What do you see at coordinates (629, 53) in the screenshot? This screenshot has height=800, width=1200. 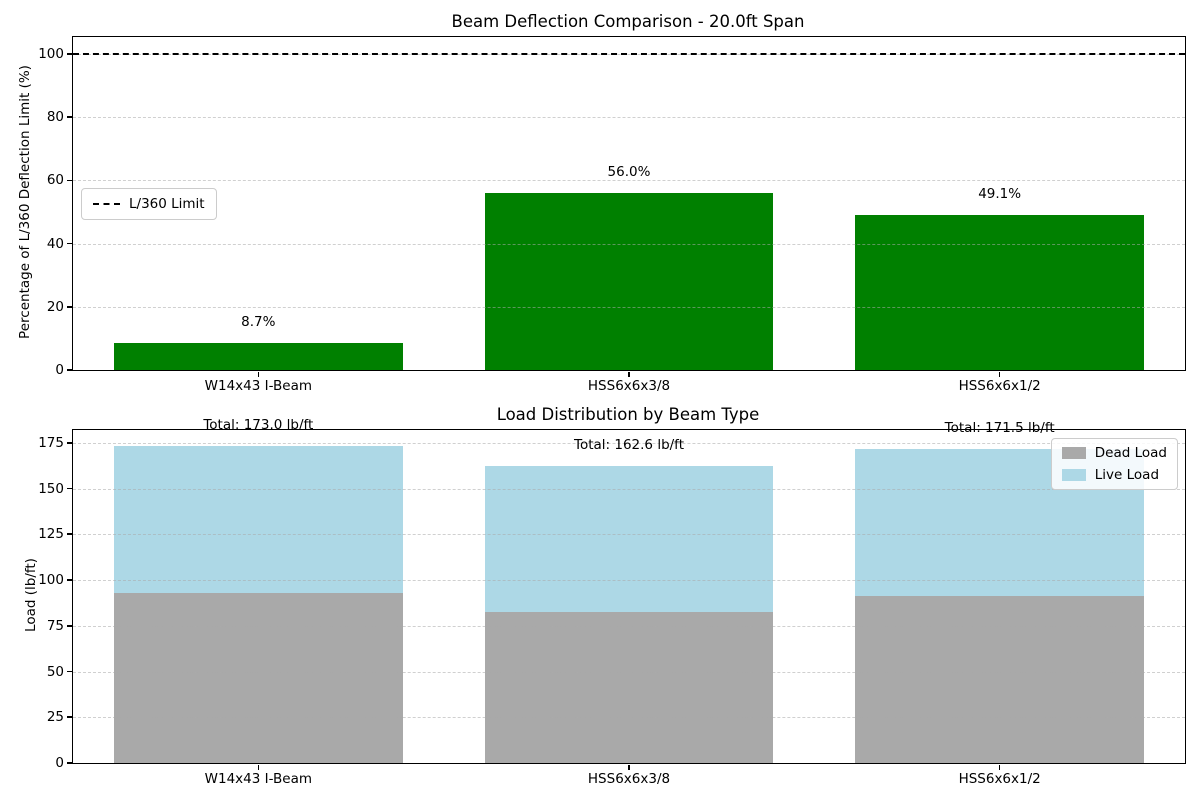 I see `limit-reference-line` at bounding box center [629, 53].